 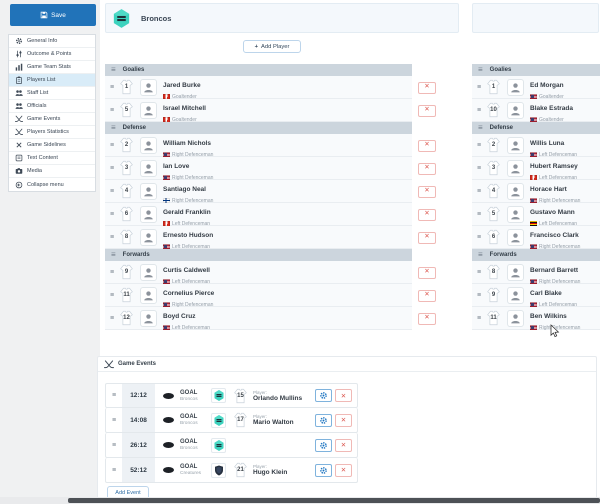 I want to click on scrollbar-thumb, so click(x=334, y=500).